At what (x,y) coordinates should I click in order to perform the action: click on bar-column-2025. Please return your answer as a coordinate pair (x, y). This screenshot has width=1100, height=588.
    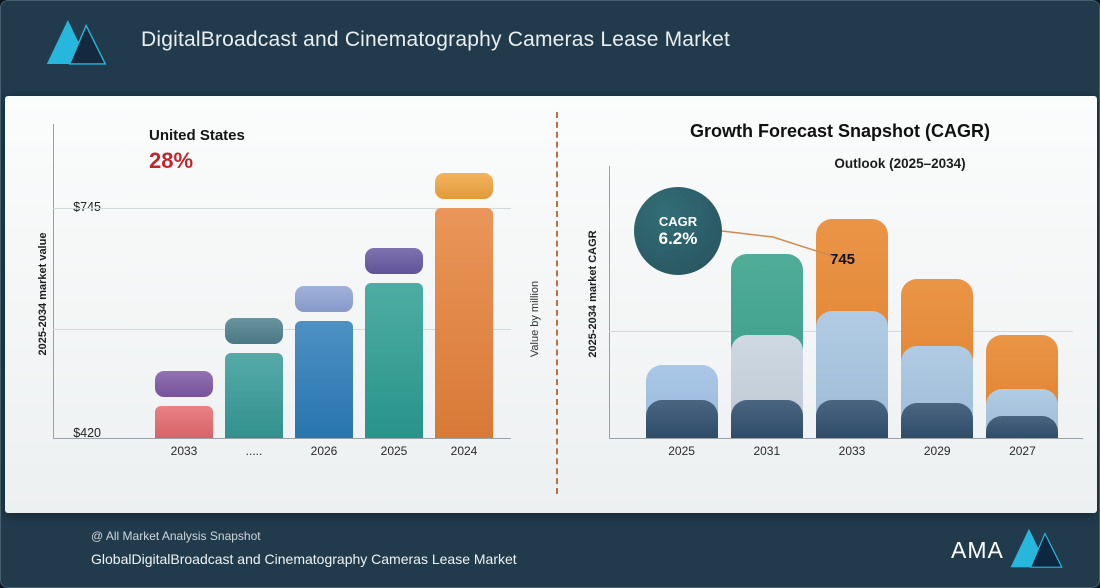
    Looking at the image, I should click on (394, 299).